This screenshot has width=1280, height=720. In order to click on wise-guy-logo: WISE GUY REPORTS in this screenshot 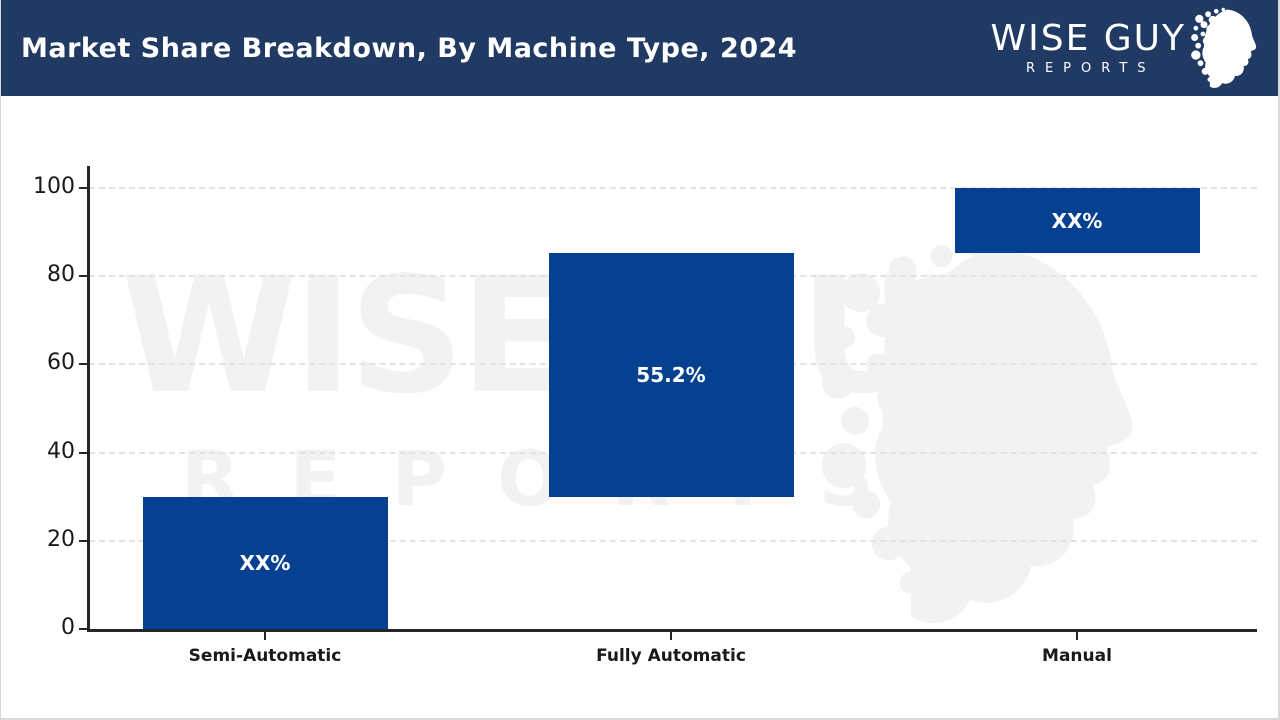, I will do `click(1126, 48)`.